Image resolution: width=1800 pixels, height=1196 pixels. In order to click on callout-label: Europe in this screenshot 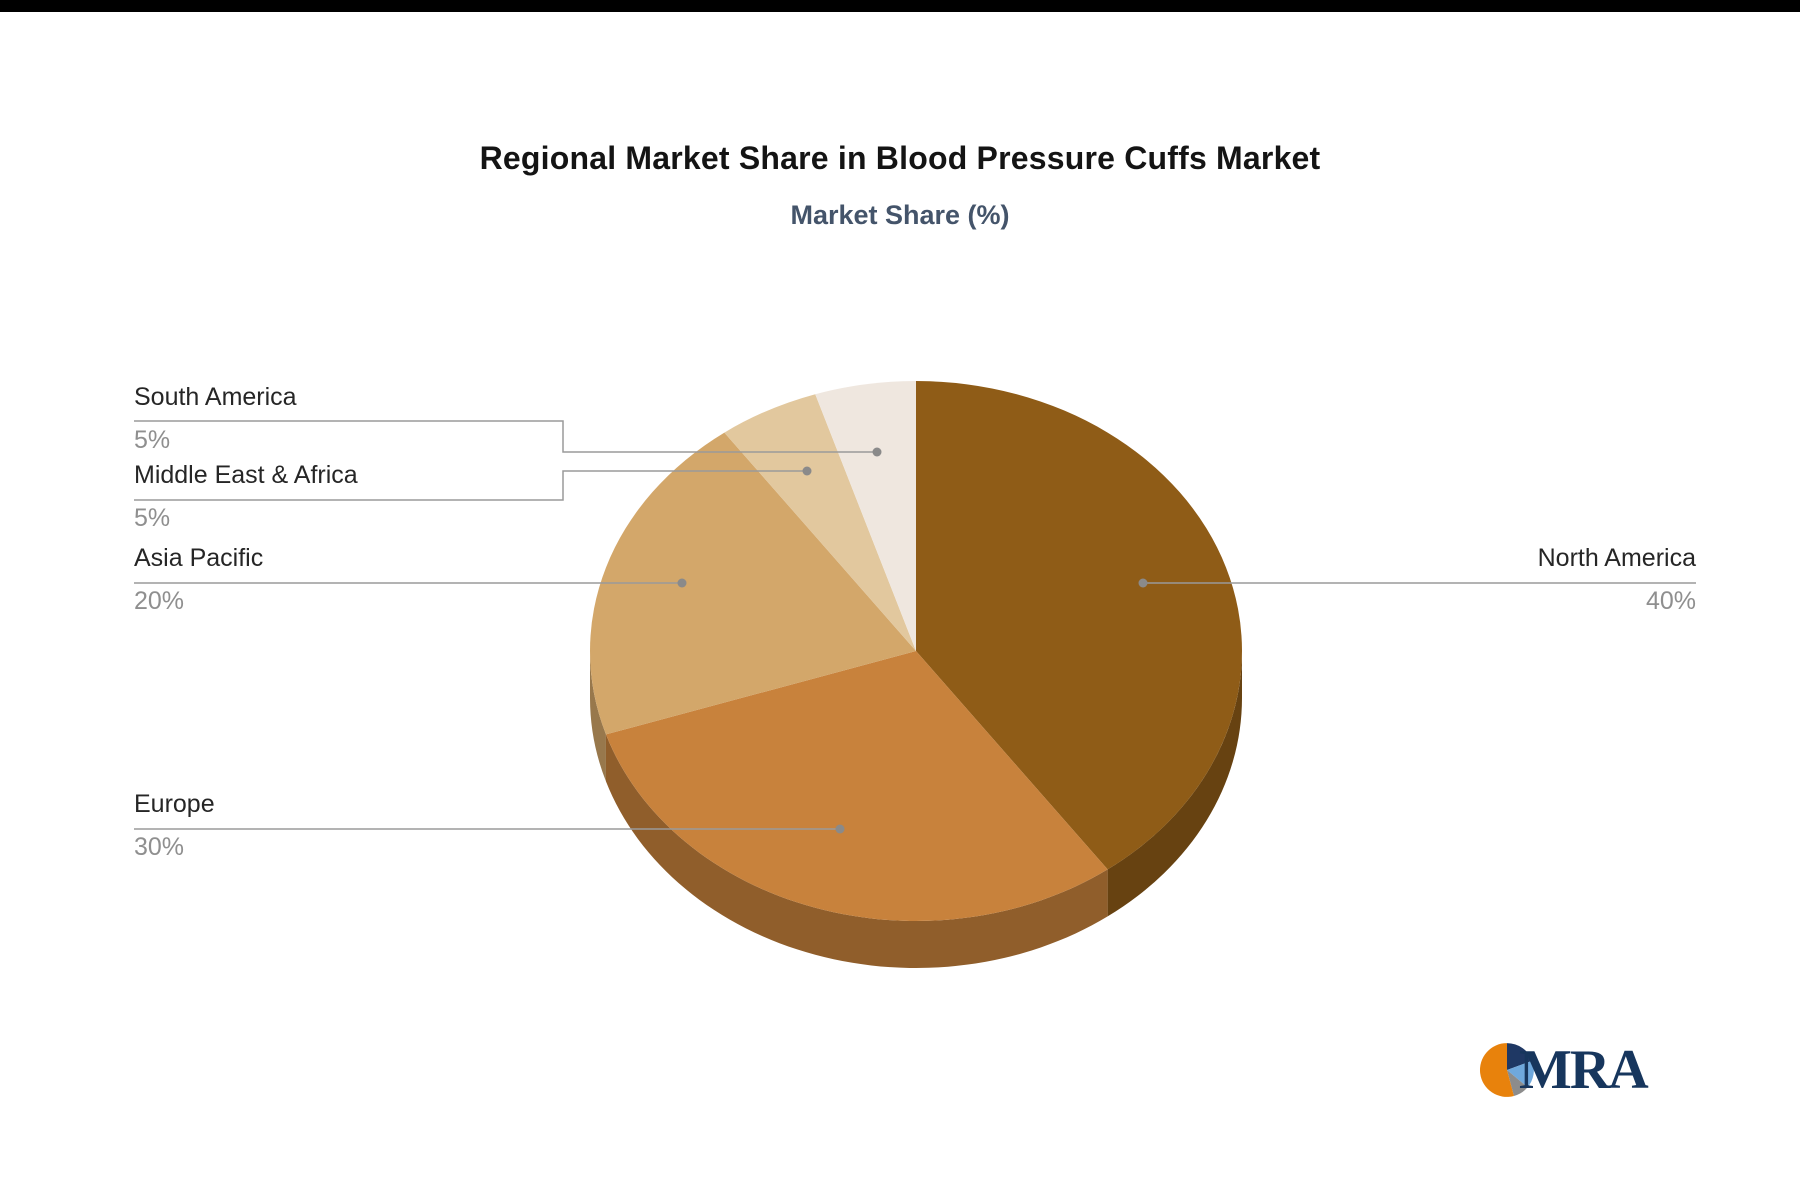, I will do `click(174, 804)`.